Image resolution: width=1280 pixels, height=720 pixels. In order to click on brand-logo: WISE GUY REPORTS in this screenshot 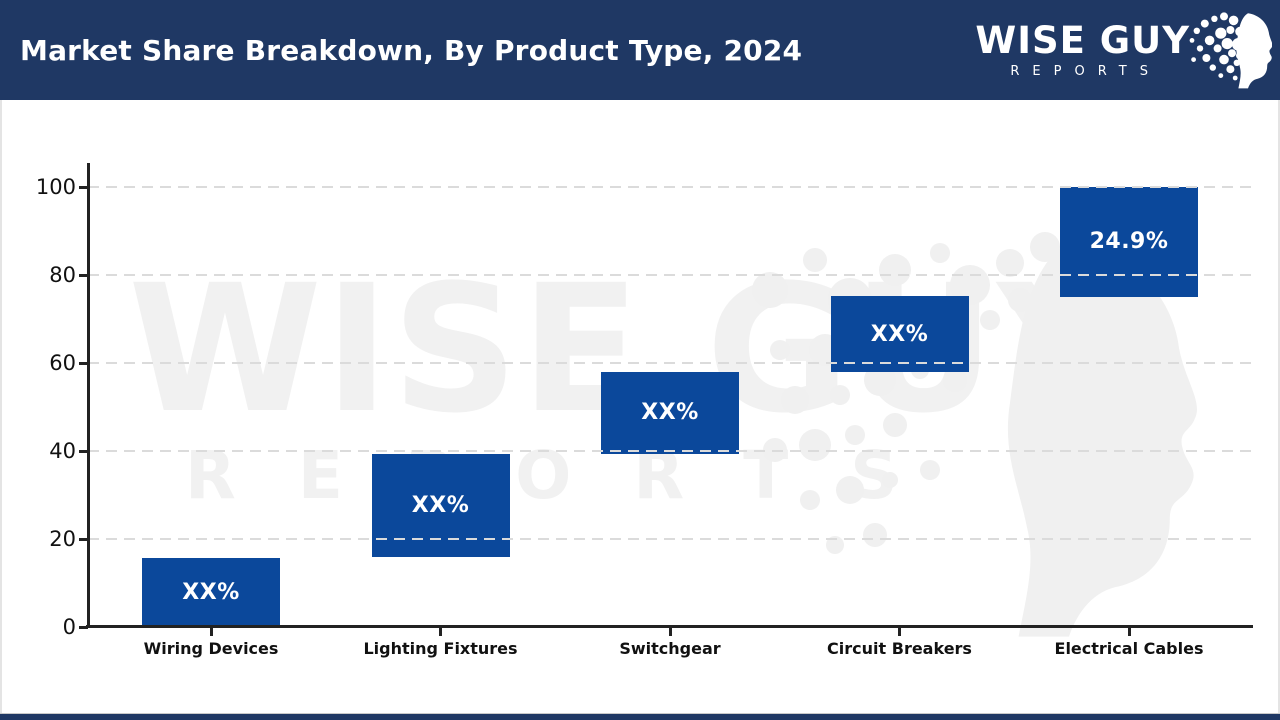, I will do `click(1127, 50)`.